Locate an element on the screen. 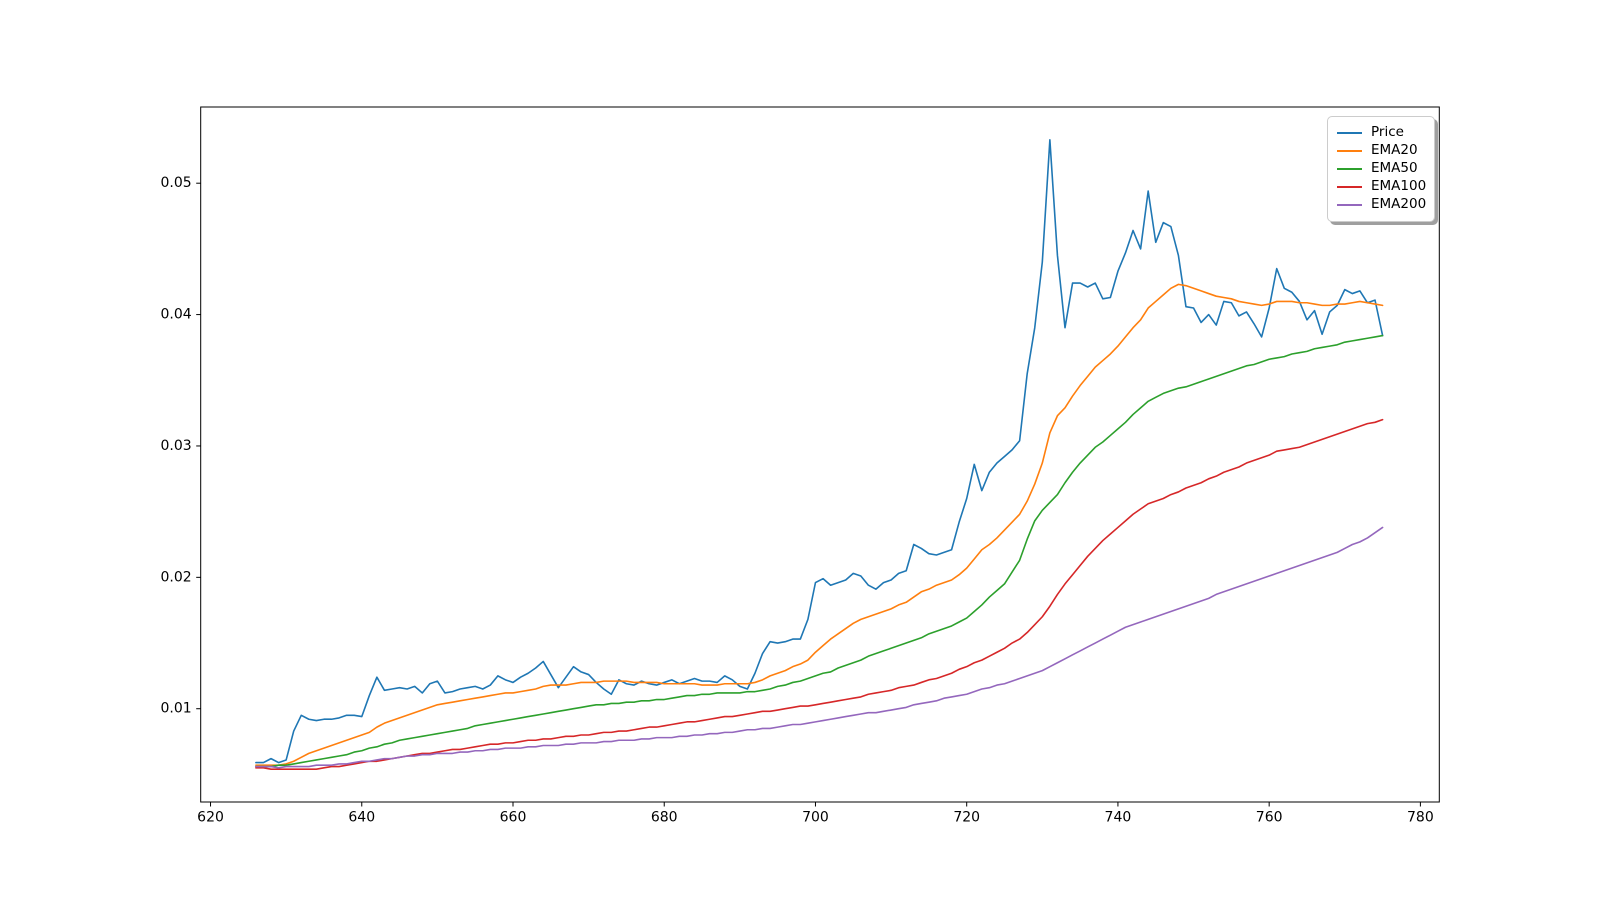  legend-label: EMA200 is located at coordinates (1399, 204).